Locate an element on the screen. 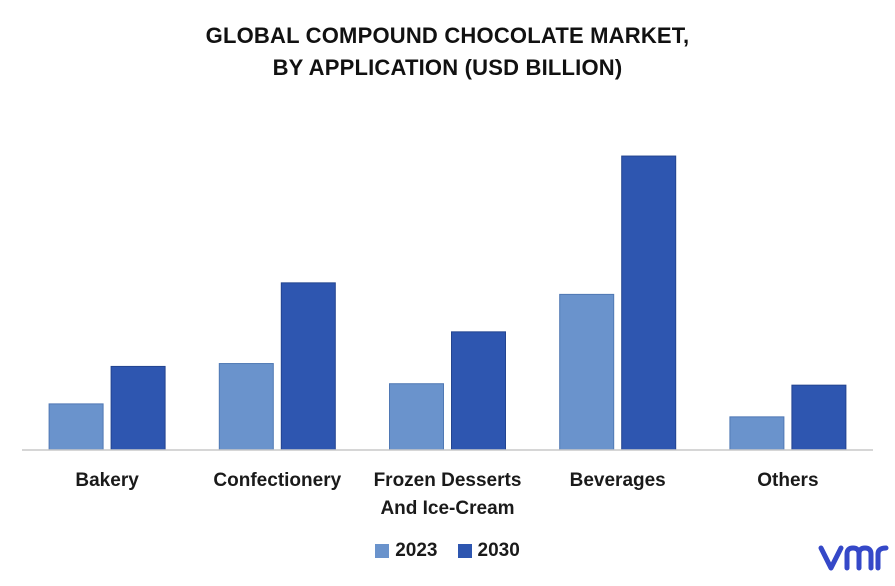 The width and height of the screenshot is (895, 586). vmr-logo-icon is located at coordinates (853, 558).